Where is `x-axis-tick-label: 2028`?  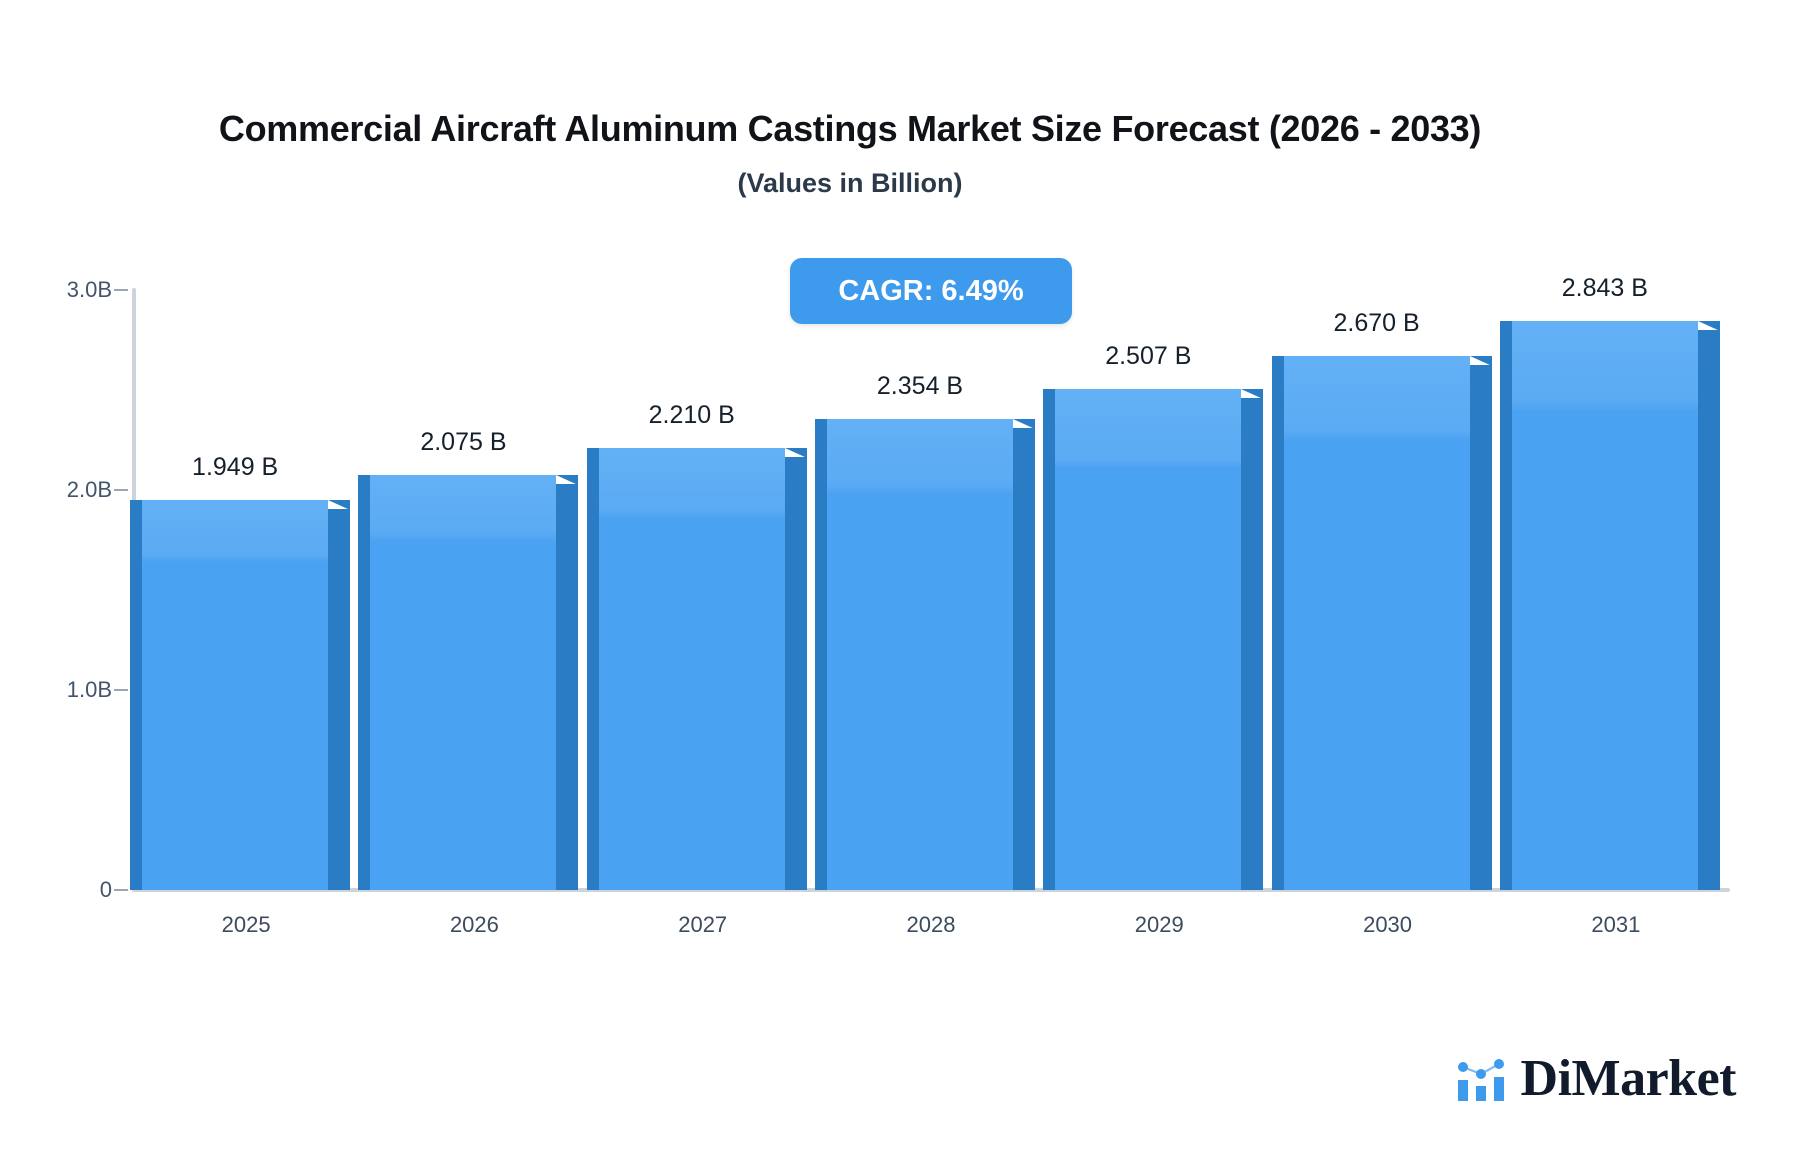
x-axis-tick-label: 2028 is located at coordinates (931, 924).